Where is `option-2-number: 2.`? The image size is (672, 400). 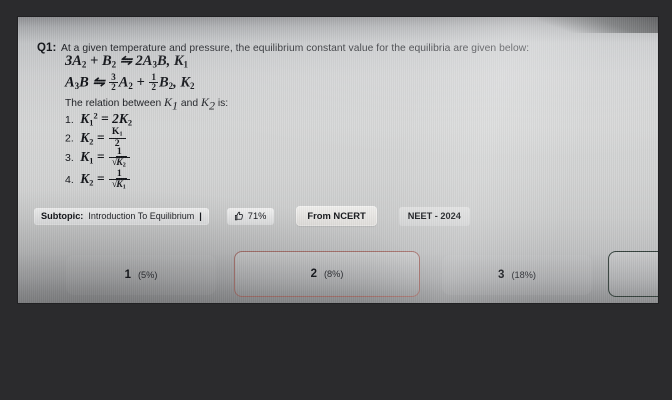
option-2-number: 2. is located at coordinates (69, 138).